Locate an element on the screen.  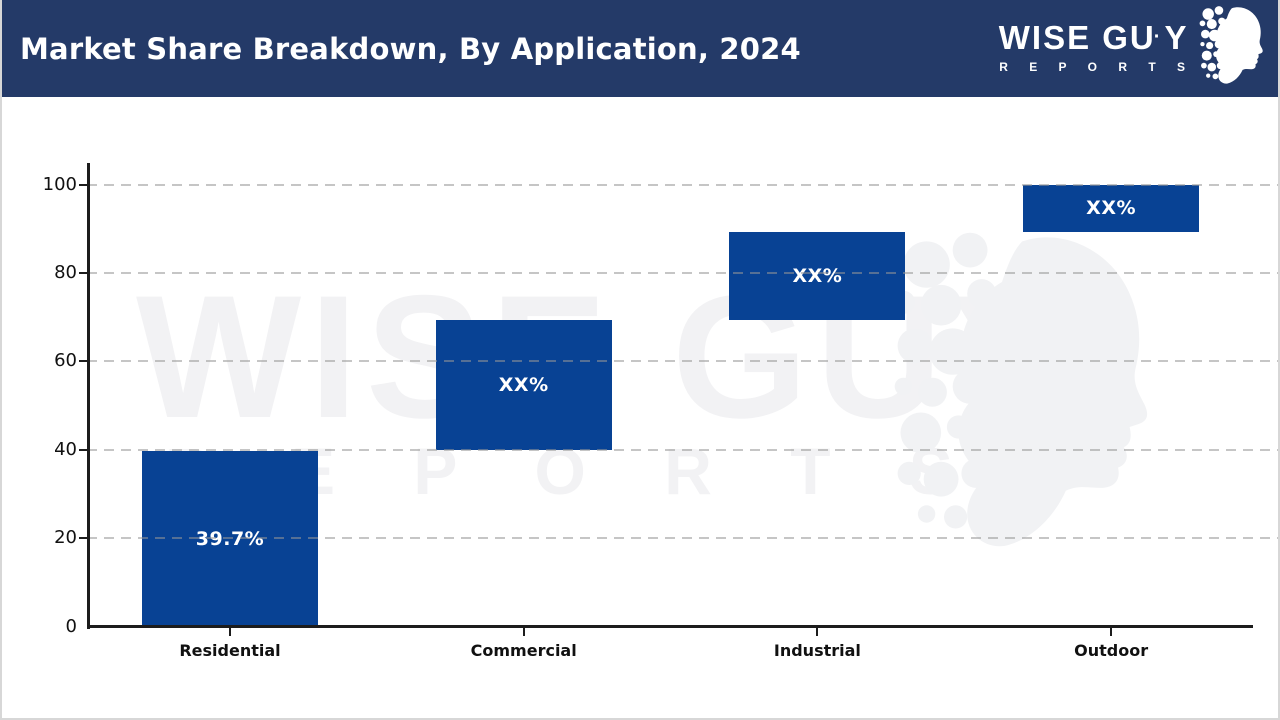
logo-wordmark: WISE GU·Y is located at coordinates (1093, 38).